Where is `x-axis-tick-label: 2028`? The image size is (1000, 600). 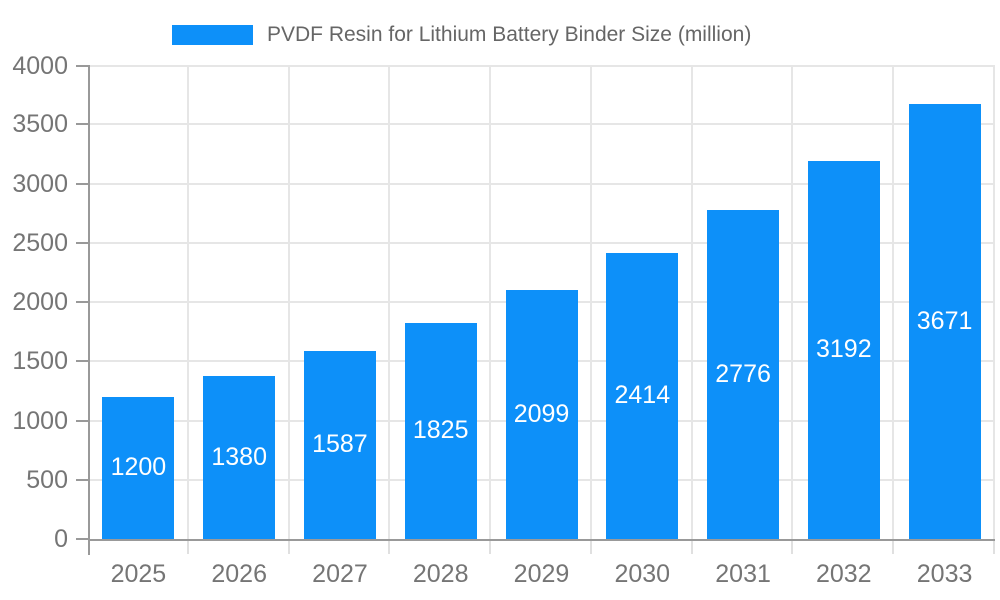 x-axis-tick-label: 2028 is located at coordinates (440, 574).